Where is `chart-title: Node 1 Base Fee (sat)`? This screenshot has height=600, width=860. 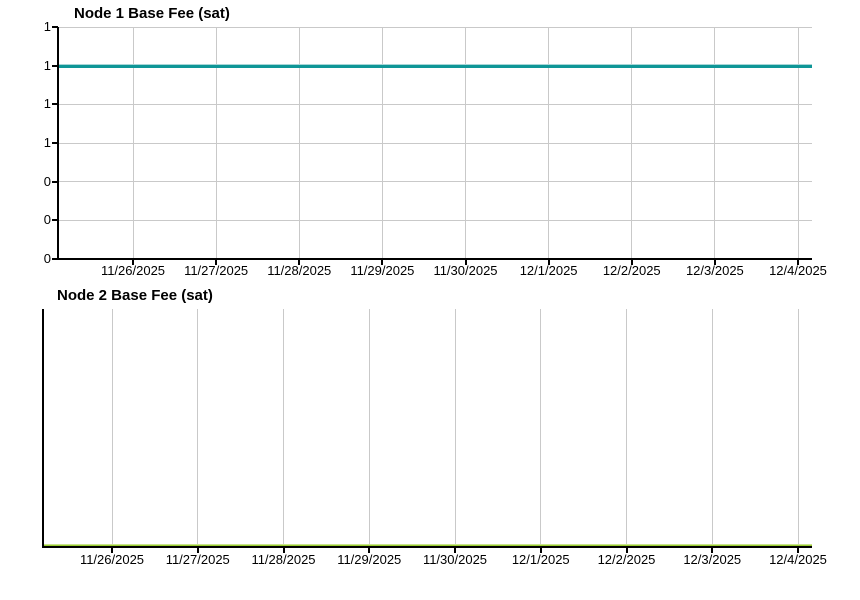
chart-title: Node 1 Base Fee (sat) is located at coordinates (152, 13).